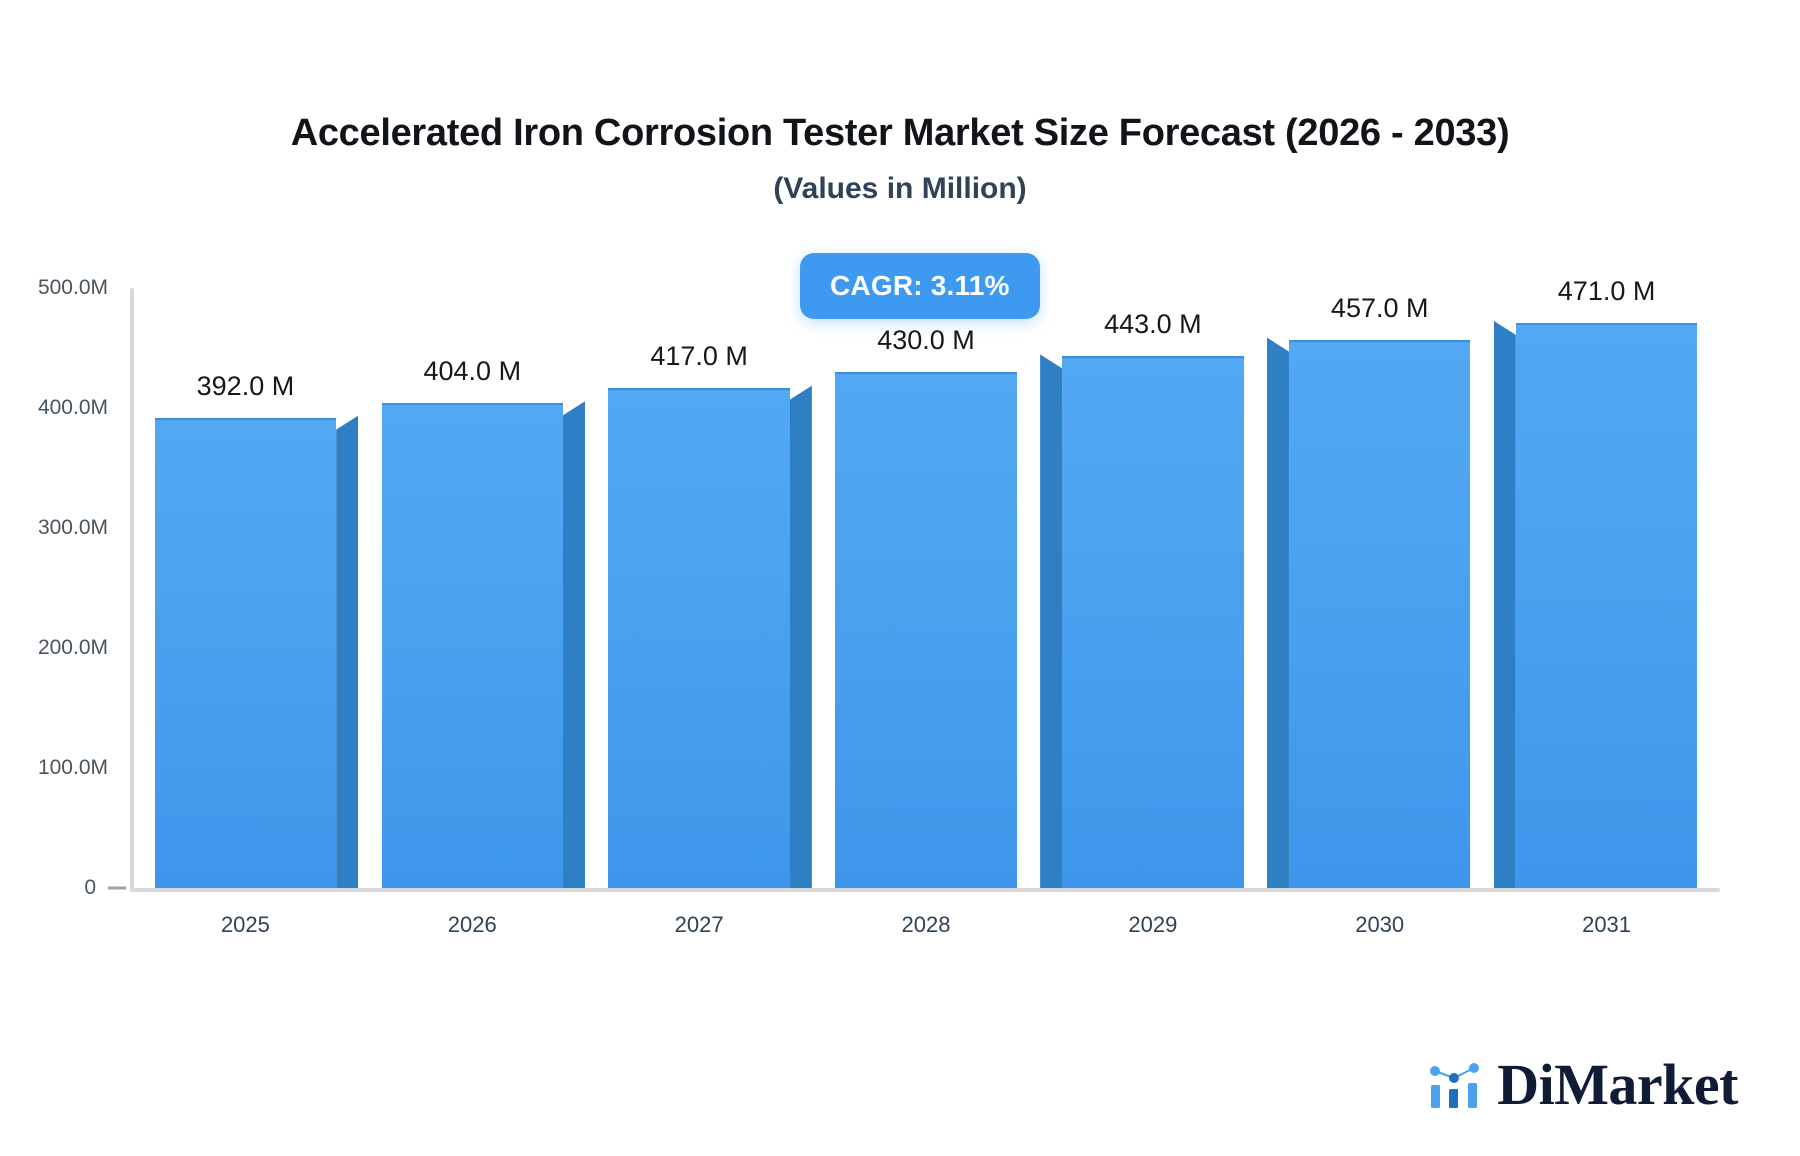 This screenshot has height=1156, width=1800. What do you see at coordinates (90, 887) in the screenshot?
I see `y-tick-label-0: 0` at bounding box center [90, 887].